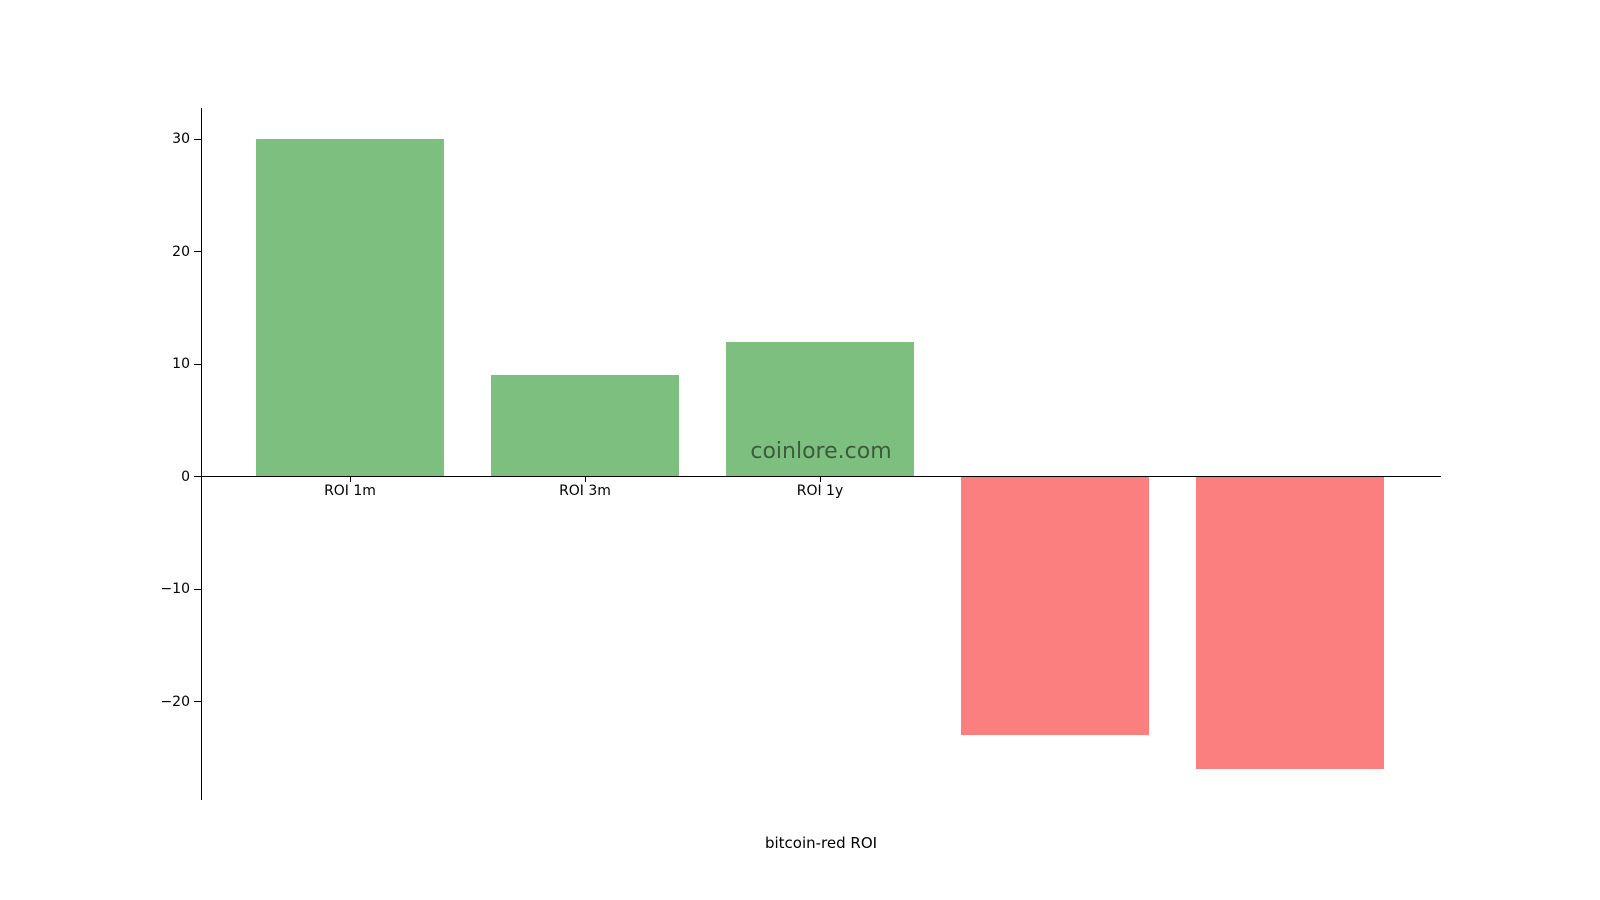  Describe the element at coordinates (350, 490) in the screenshot. I see `x-axis-tick-label: ROI 1m` at that location.